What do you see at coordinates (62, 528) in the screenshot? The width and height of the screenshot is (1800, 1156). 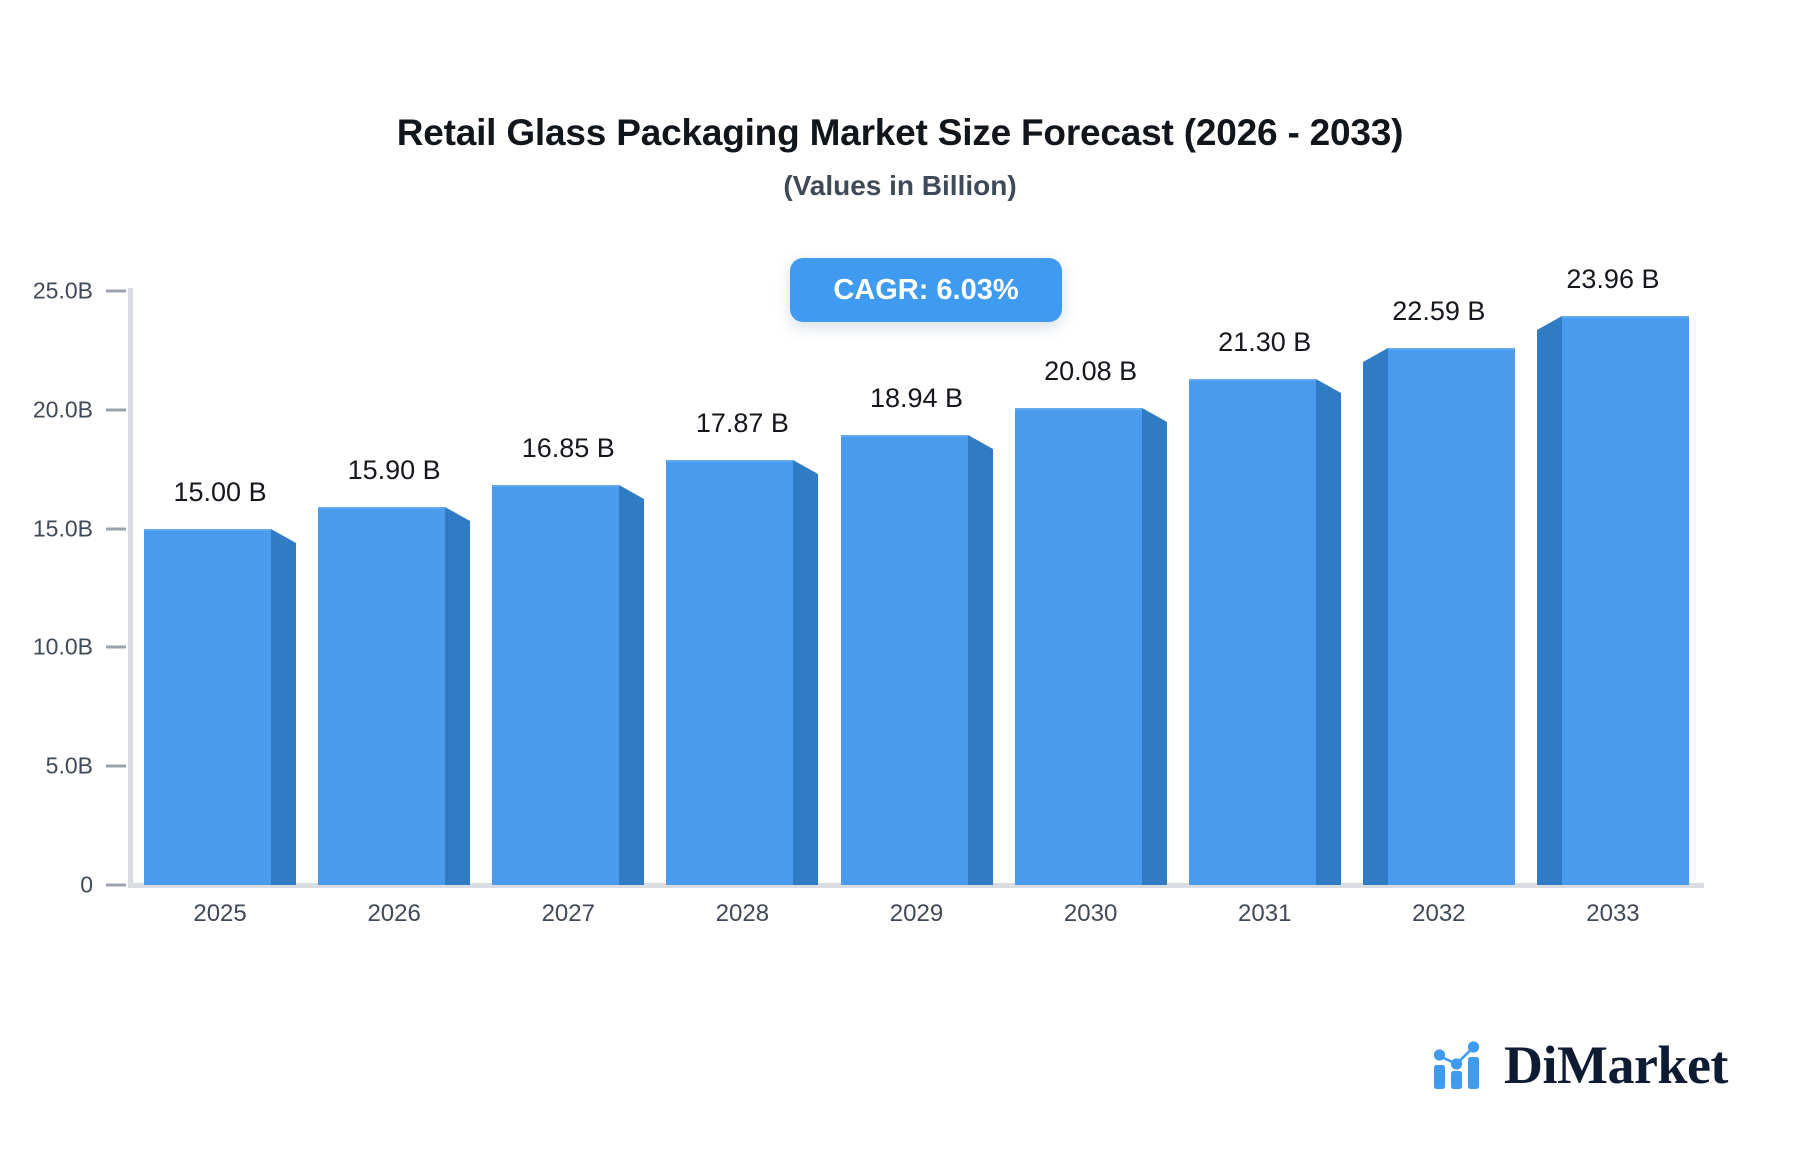 I see `y-axis-tick-label: 15.0B` at bounding box center [62, 528].